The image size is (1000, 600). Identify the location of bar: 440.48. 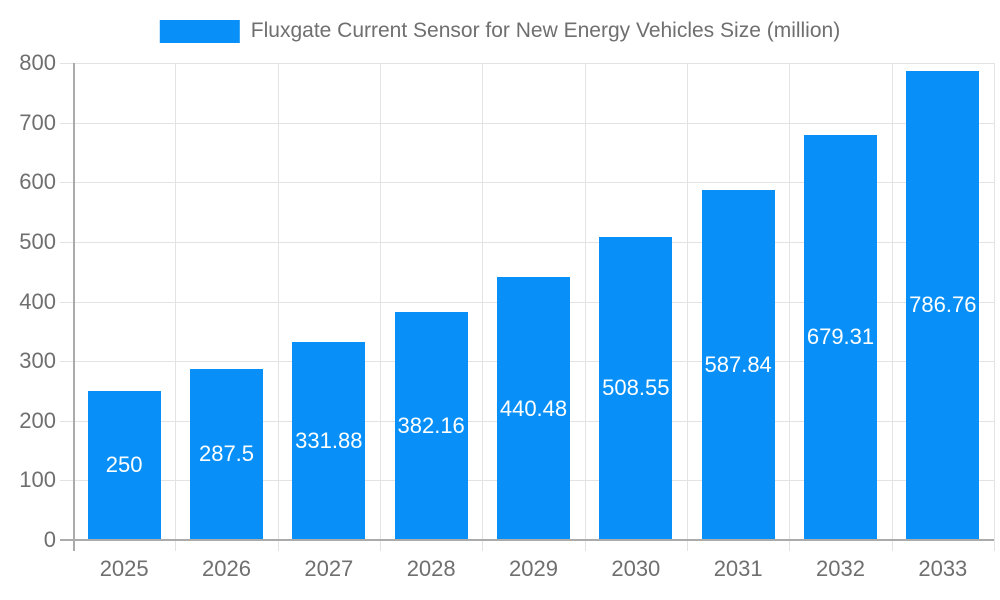
(533, 408).